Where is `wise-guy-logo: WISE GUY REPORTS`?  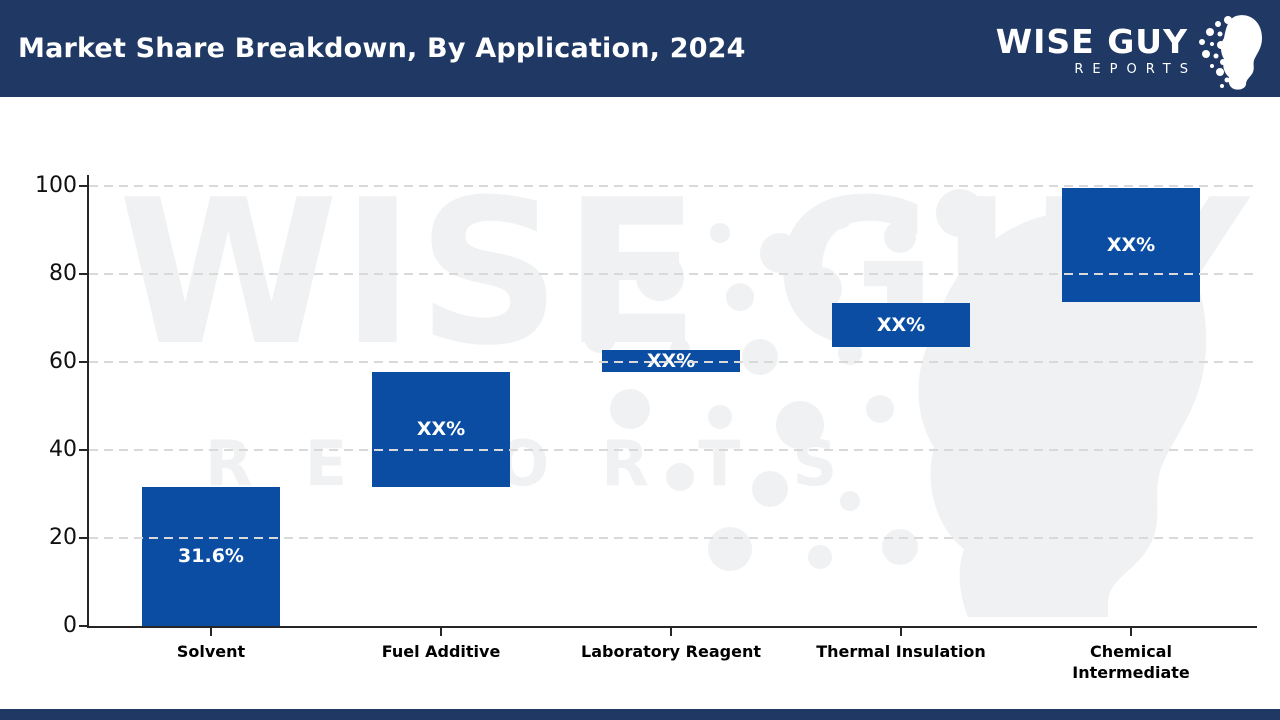 wise-guy-logo: WISE GUY REPORTS is located at coordinates (1131, 51).